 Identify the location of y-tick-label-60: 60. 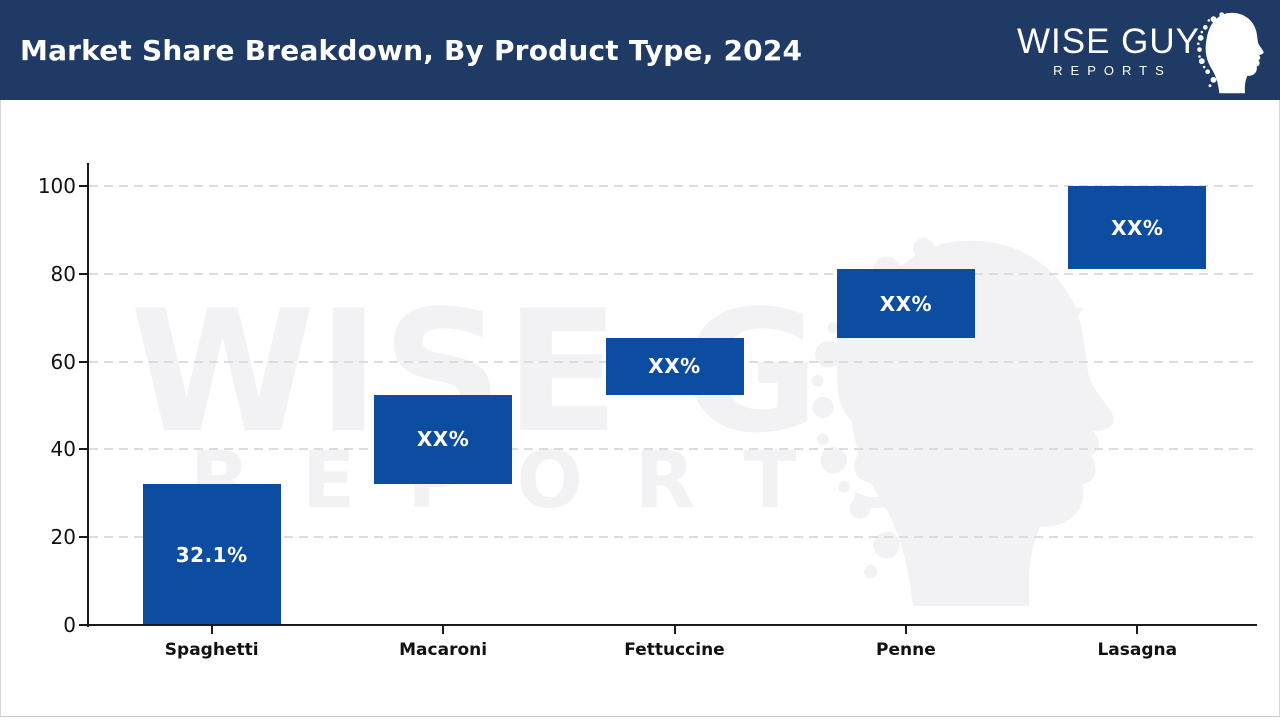
(63, 361).